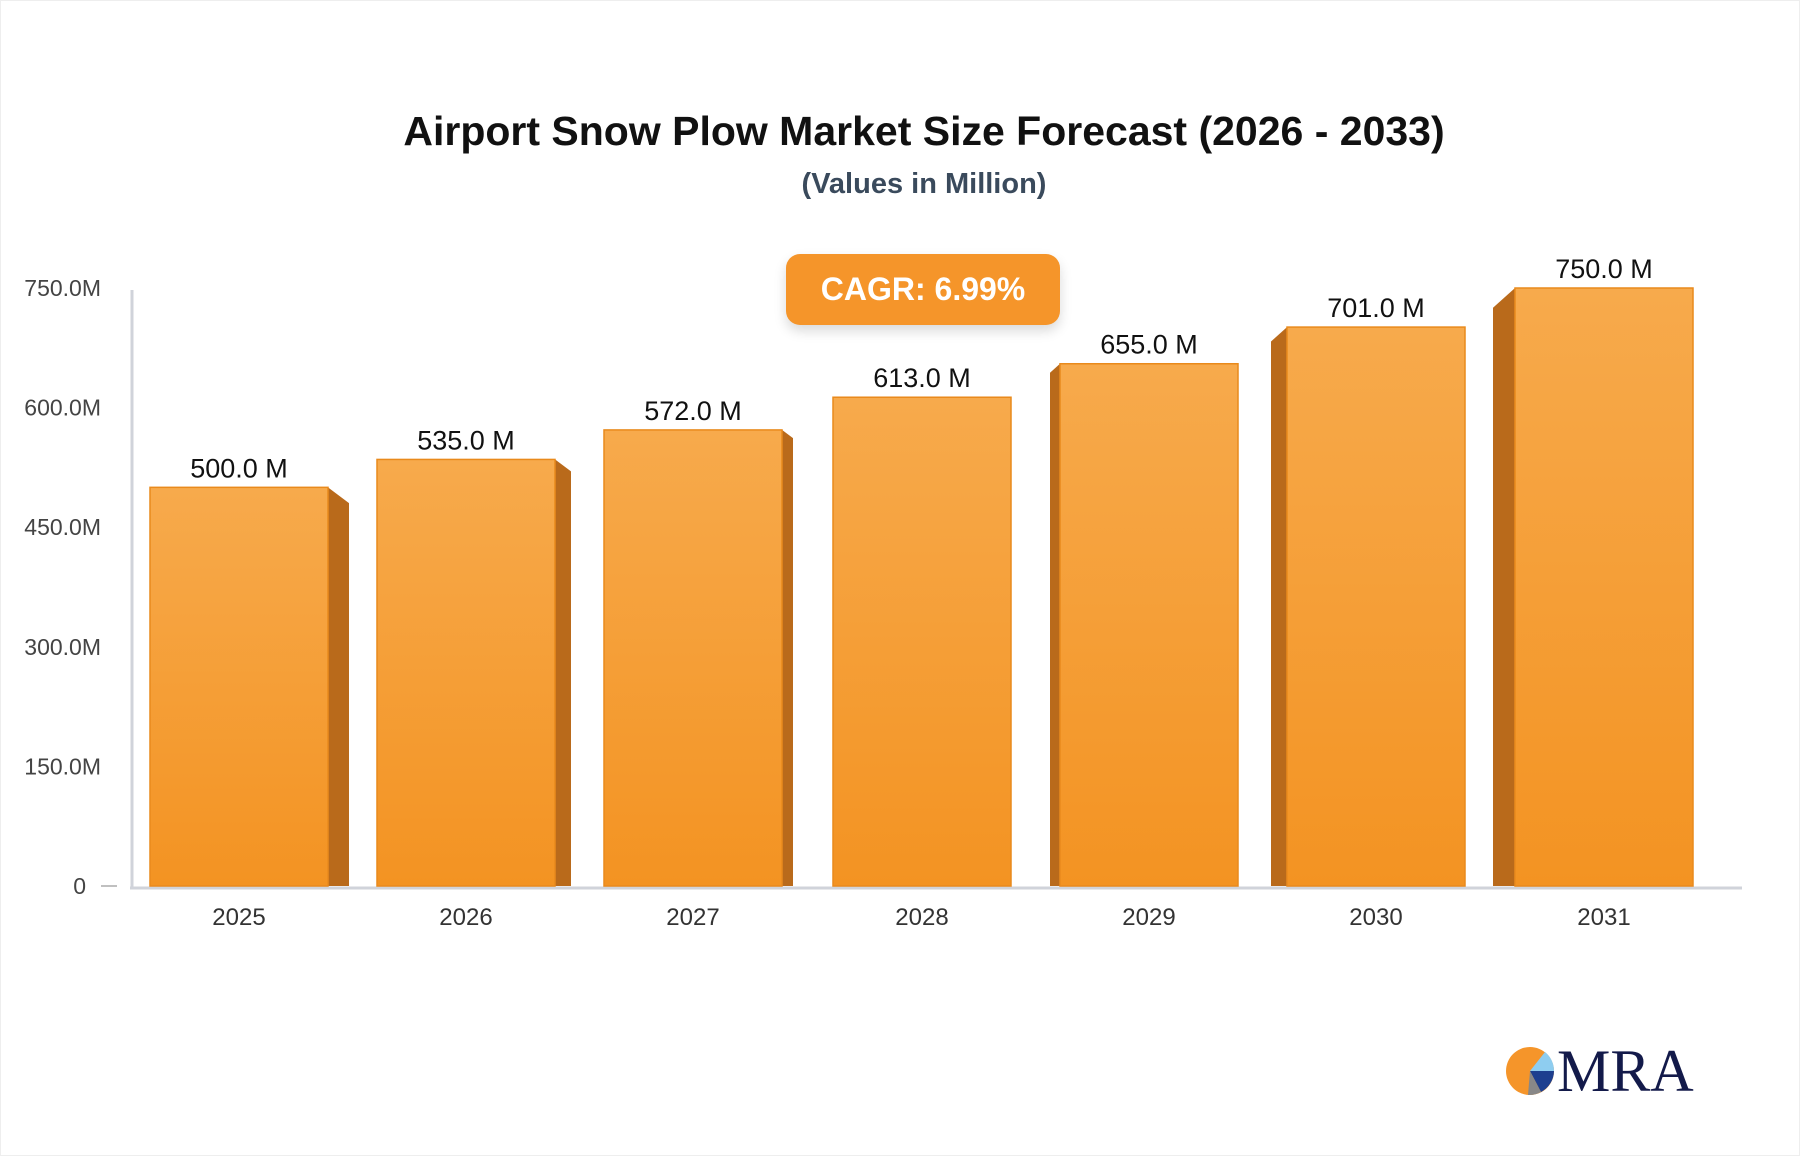 The height and width of the screenshot is (1156, 1800). I want to click on y-tick-label: 150.0M, so click(62, 766).